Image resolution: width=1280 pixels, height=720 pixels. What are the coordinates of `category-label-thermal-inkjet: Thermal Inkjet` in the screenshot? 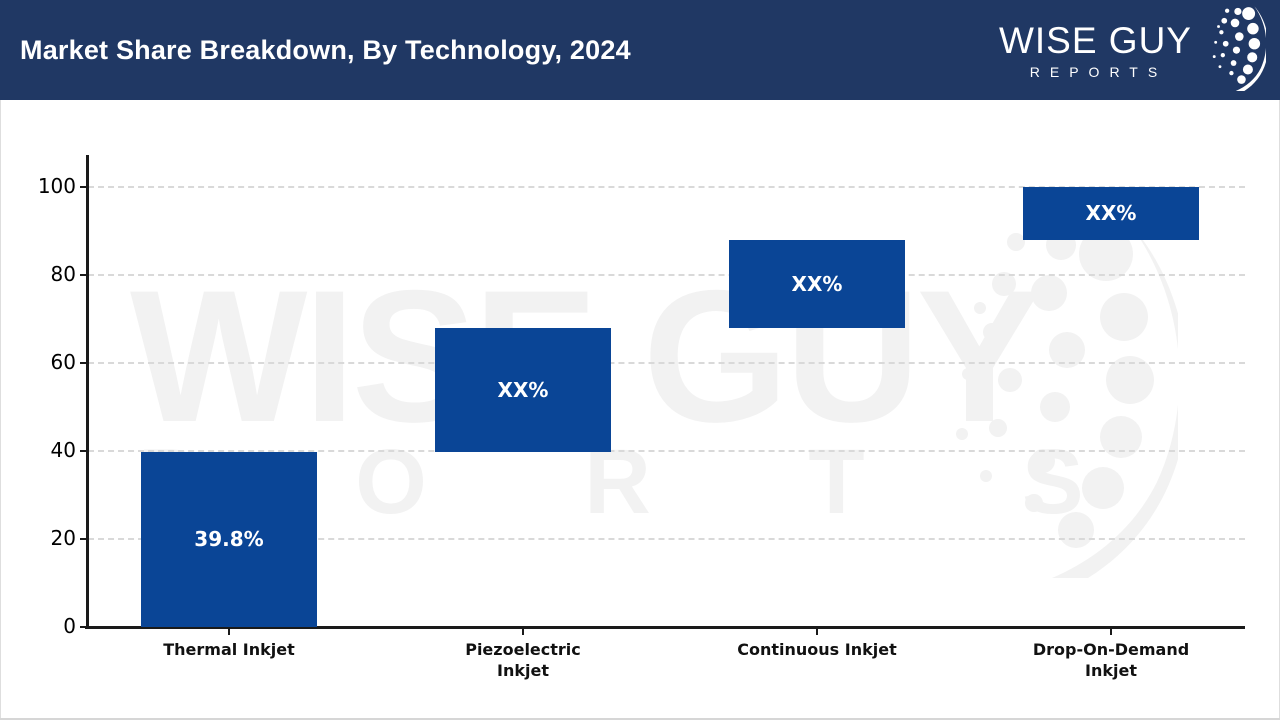 It's located at (229, 649).